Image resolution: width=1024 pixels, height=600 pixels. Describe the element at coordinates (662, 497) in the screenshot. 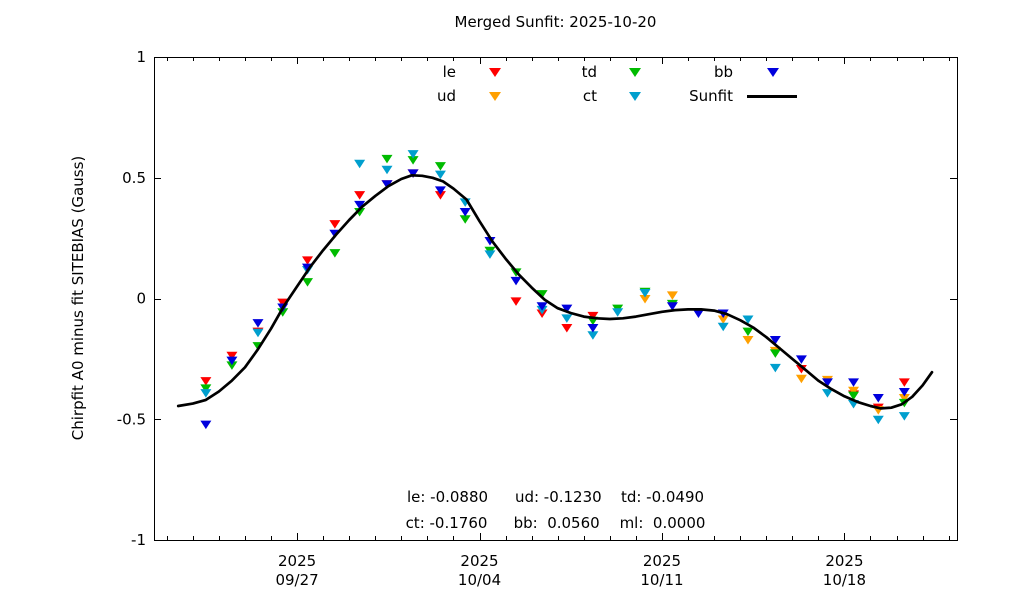

I see `coef-td: td: -0.0490` at that location.